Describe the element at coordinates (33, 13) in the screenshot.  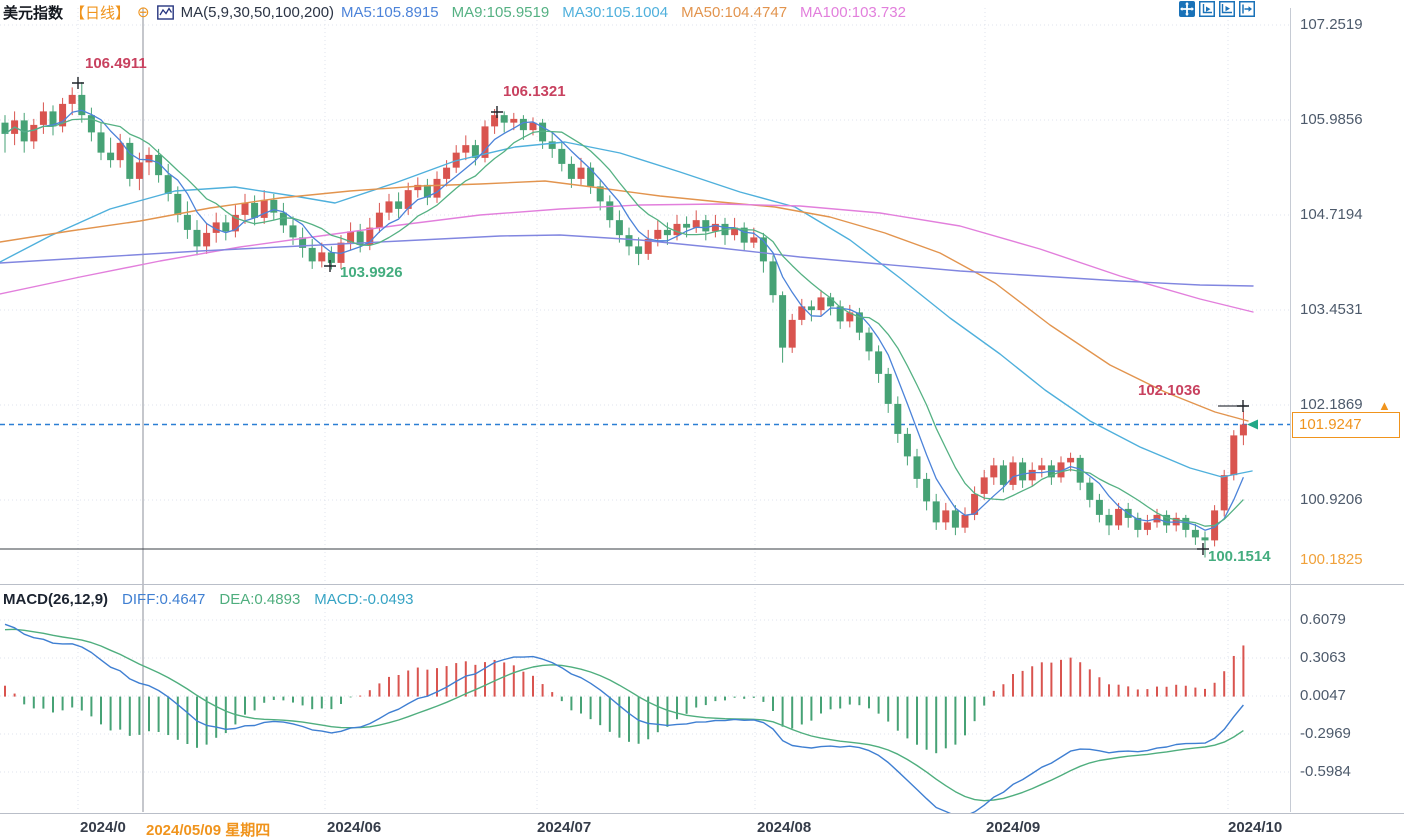
I see `instrument-title: 美元指数` at that location.